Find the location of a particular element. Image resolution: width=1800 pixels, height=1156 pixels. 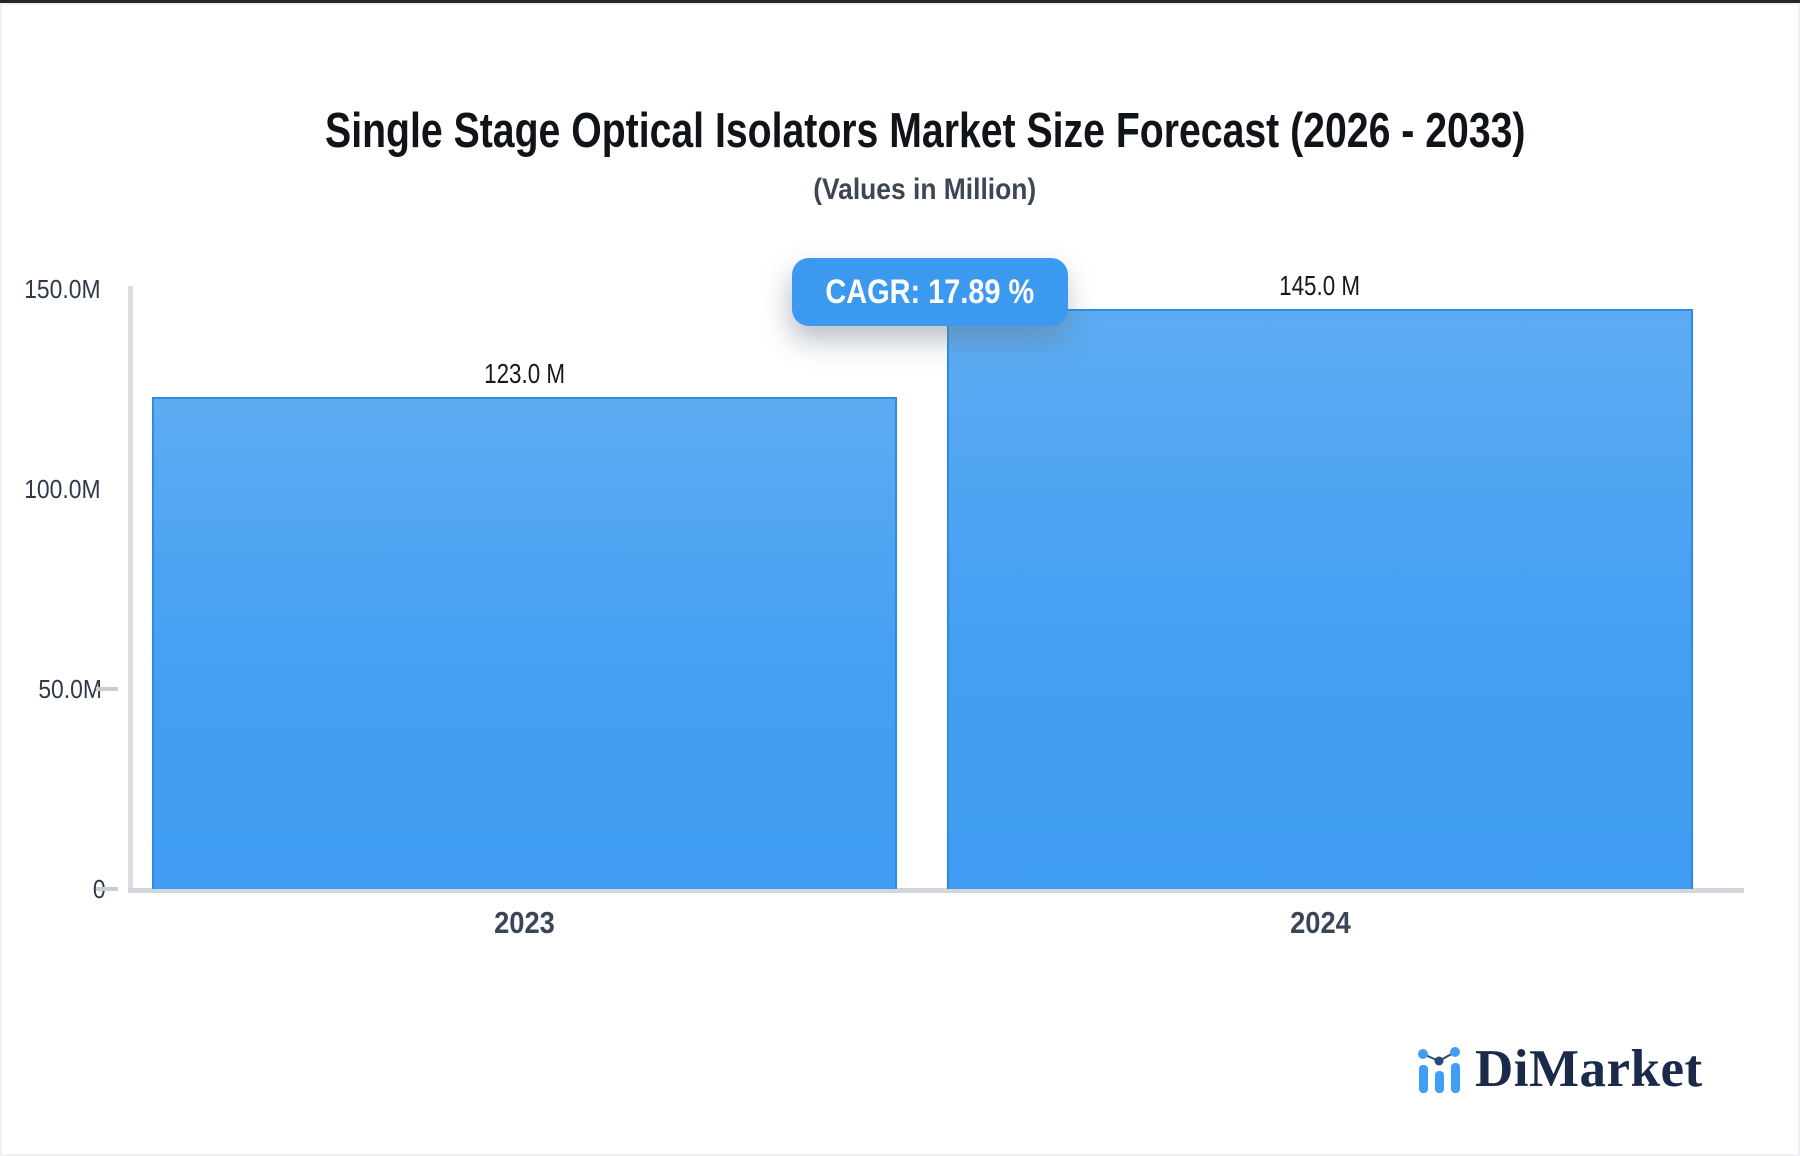

x-axis-label-2023: 2023 is located at coordinates (524, 922).